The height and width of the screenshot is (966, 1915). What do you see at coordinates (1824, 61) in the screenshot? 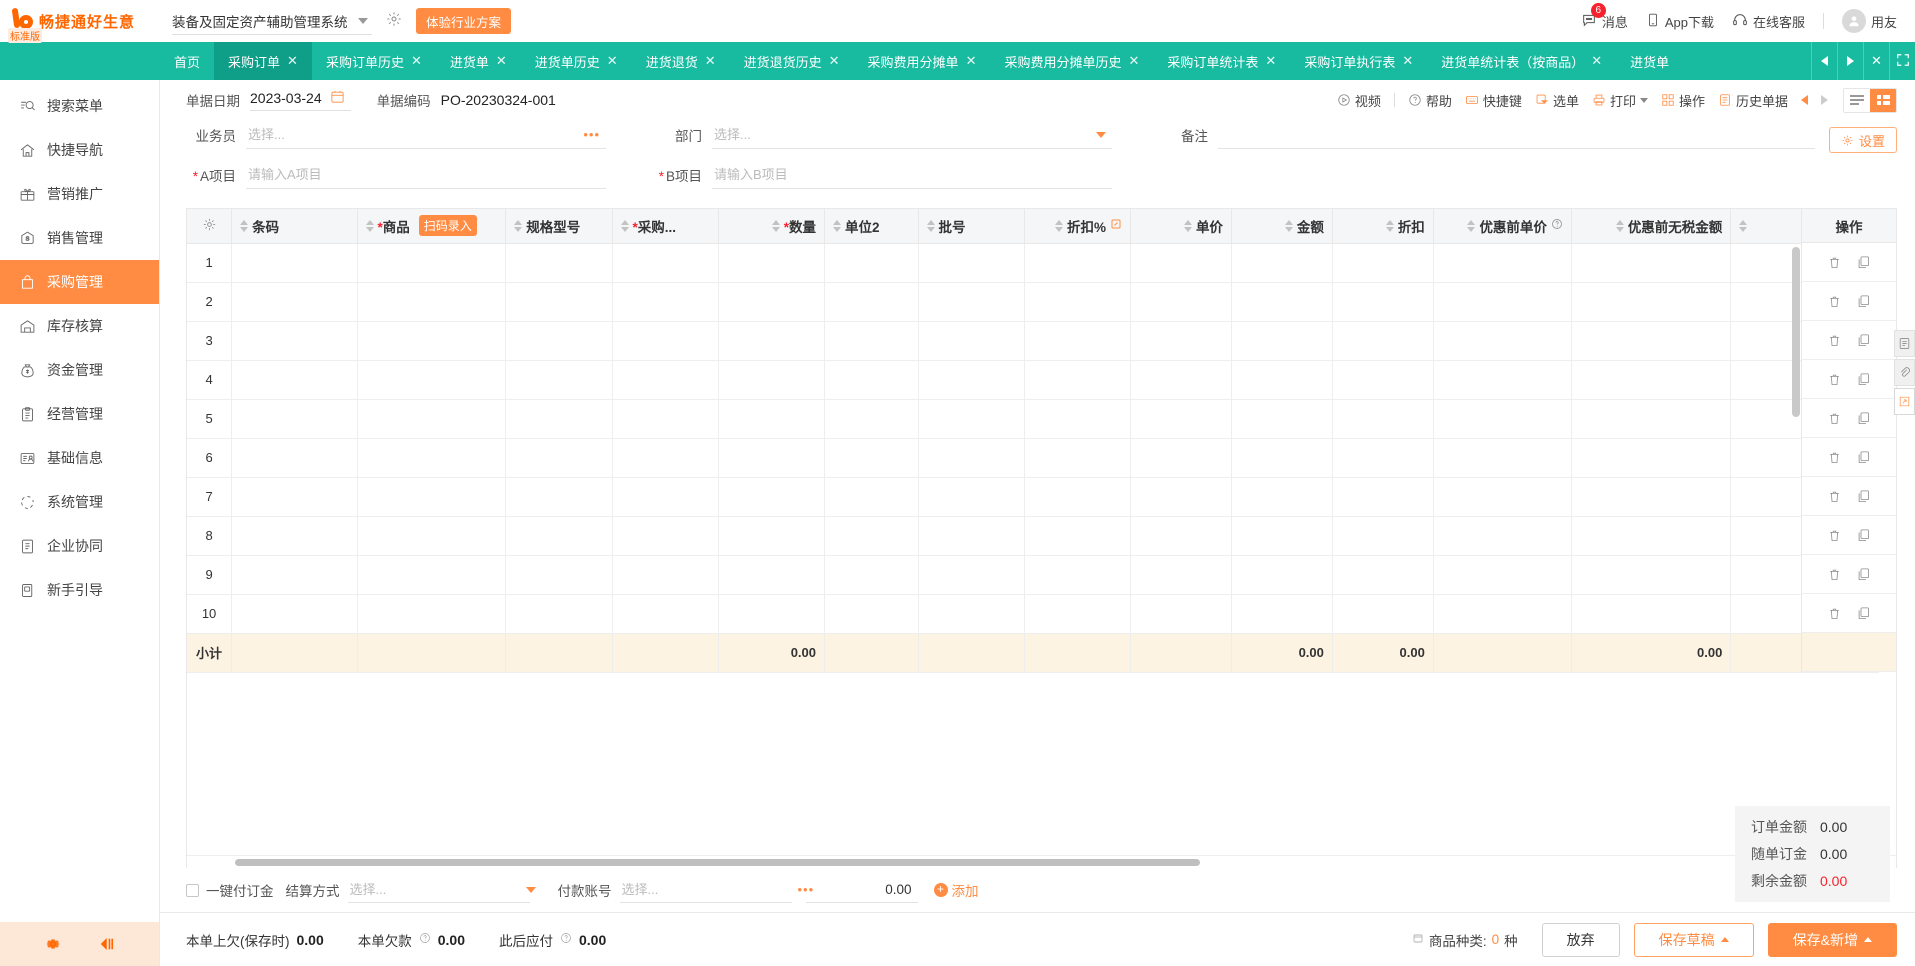
I see `tab-scroll-left-button` at bounding box center [1824, 61].